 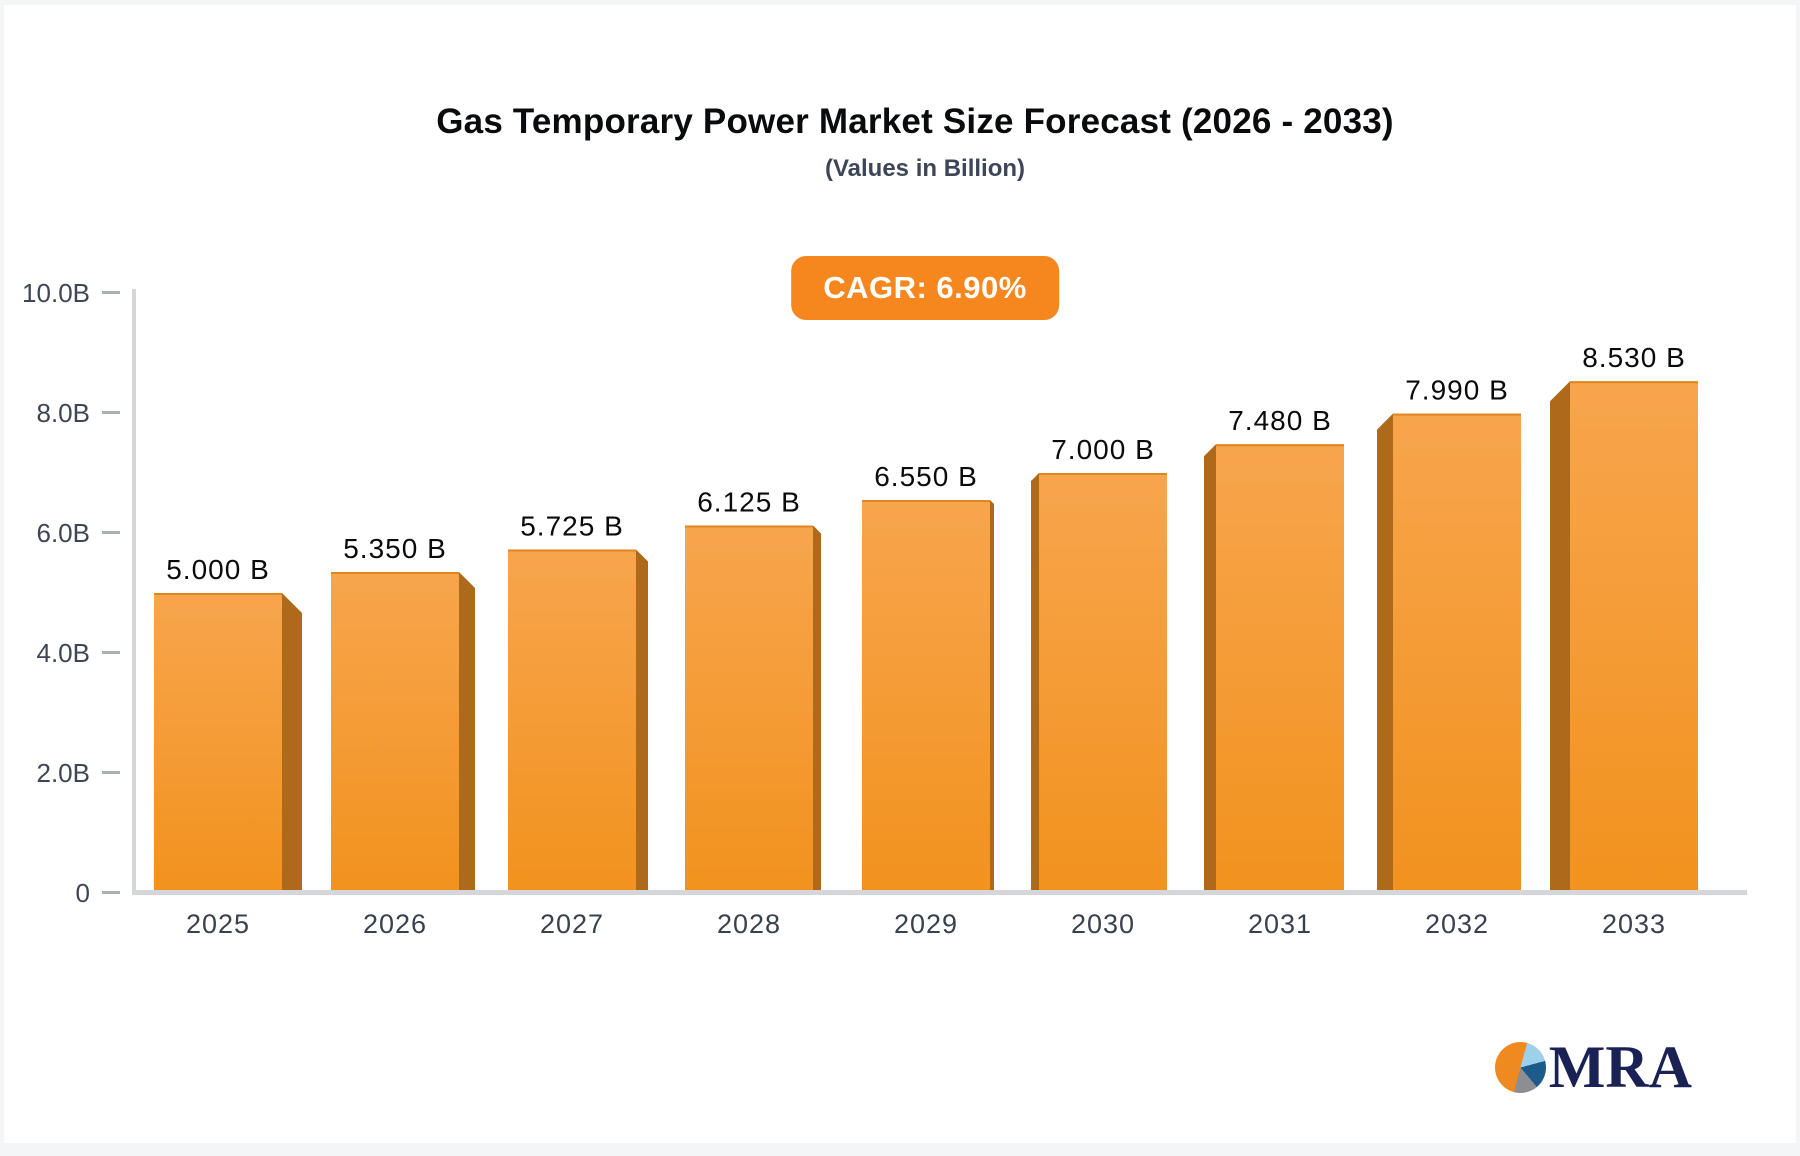 I want to click on y-tick-label: 6.0B, so click(x=64, y=533).